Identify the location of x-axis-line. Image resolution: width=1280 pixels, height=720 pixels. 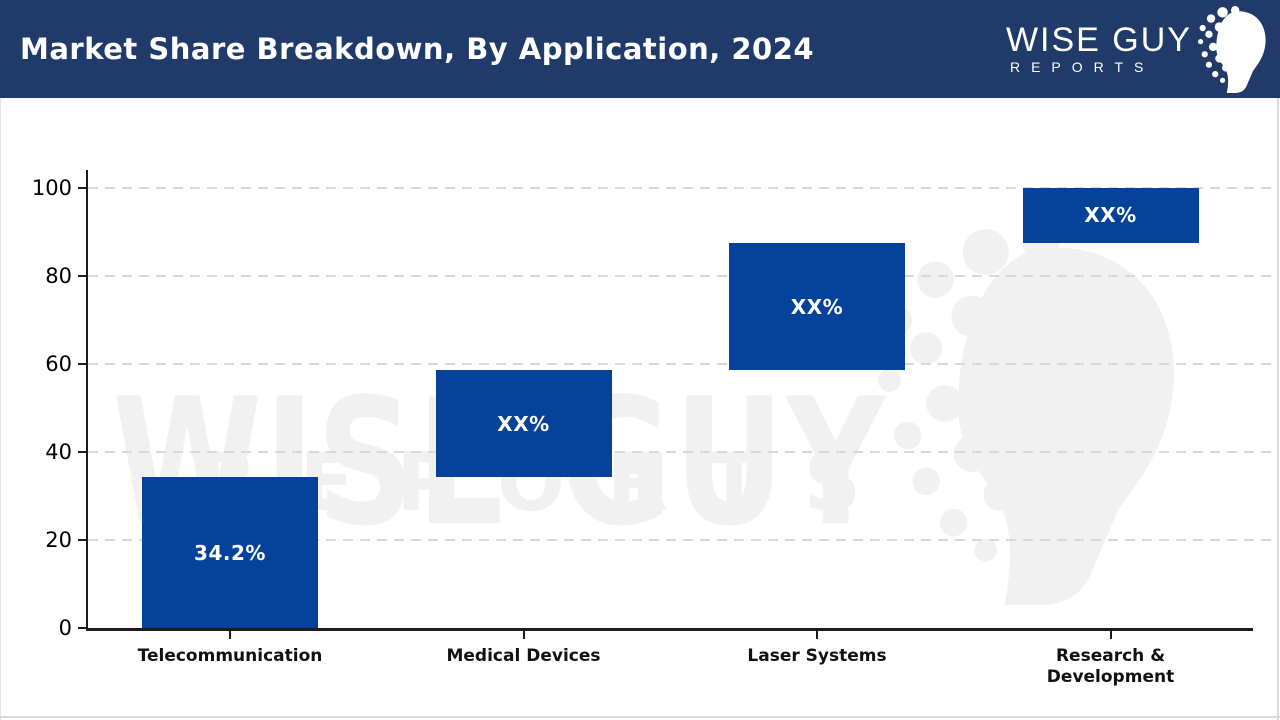
(669, 629).